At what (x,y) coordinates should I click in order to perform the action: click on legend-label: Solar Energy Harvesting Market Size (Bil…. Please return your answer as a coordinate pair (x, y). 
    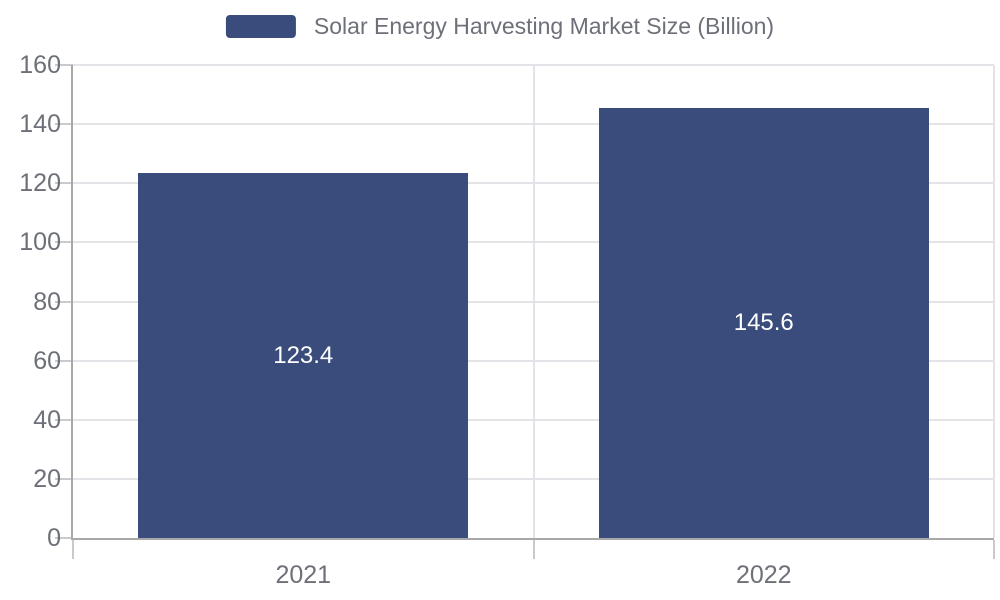
    Looking at the image, I should click on (544, 26).